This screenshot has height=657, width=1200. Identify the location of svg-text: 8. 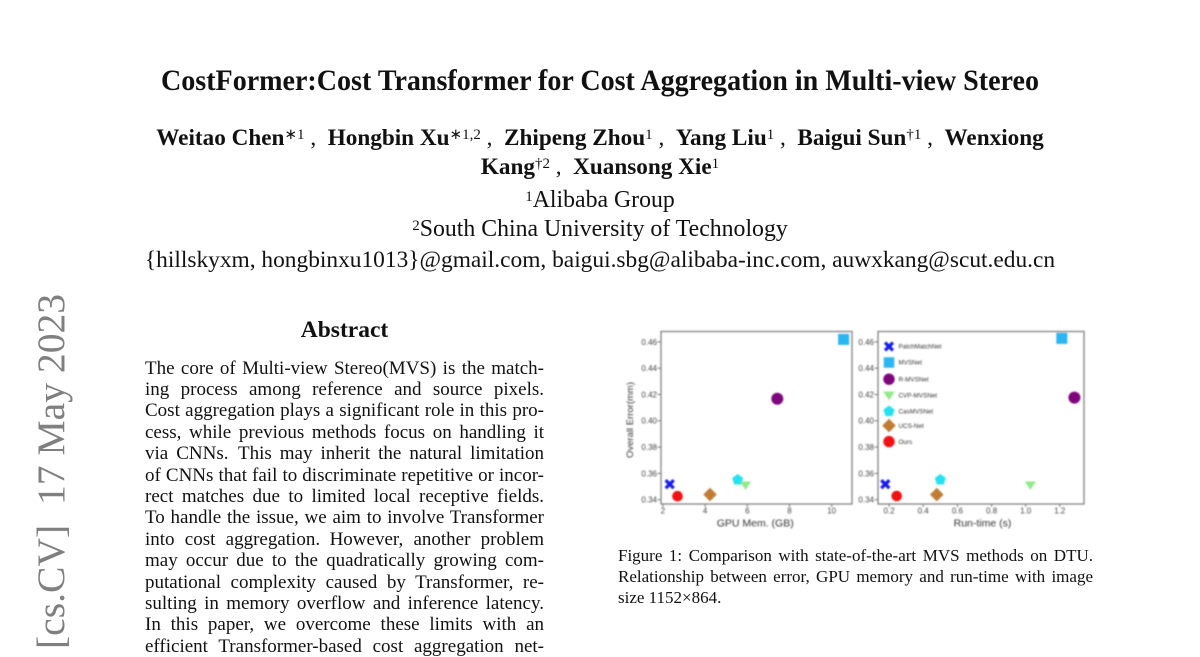
(789, 511).